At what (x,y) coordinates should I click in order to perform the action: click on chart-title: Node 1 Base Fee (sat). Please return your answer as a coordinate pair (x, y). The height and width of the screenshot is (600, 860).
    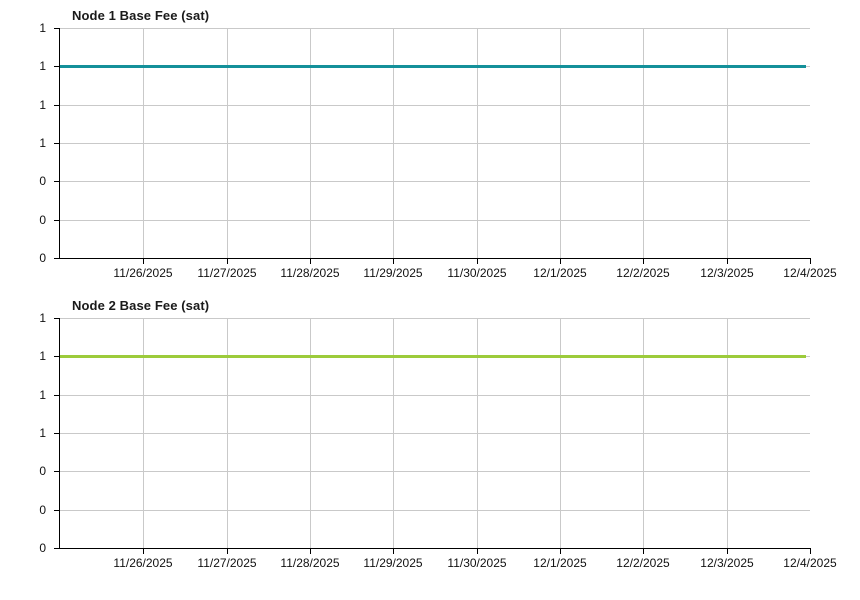
    Looking at the image, I should click on (141, 15).